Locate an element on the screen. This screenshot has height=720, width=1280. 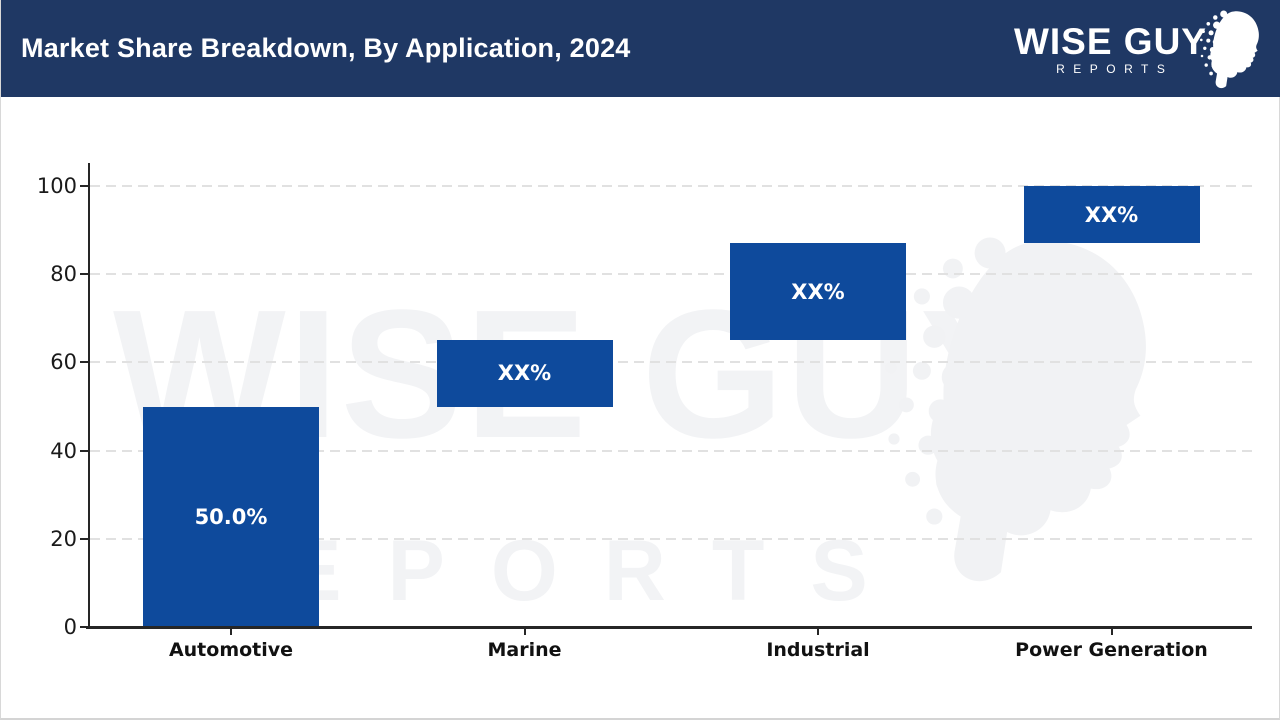
bar-marine: XX% is located at coordinates (524, 373).